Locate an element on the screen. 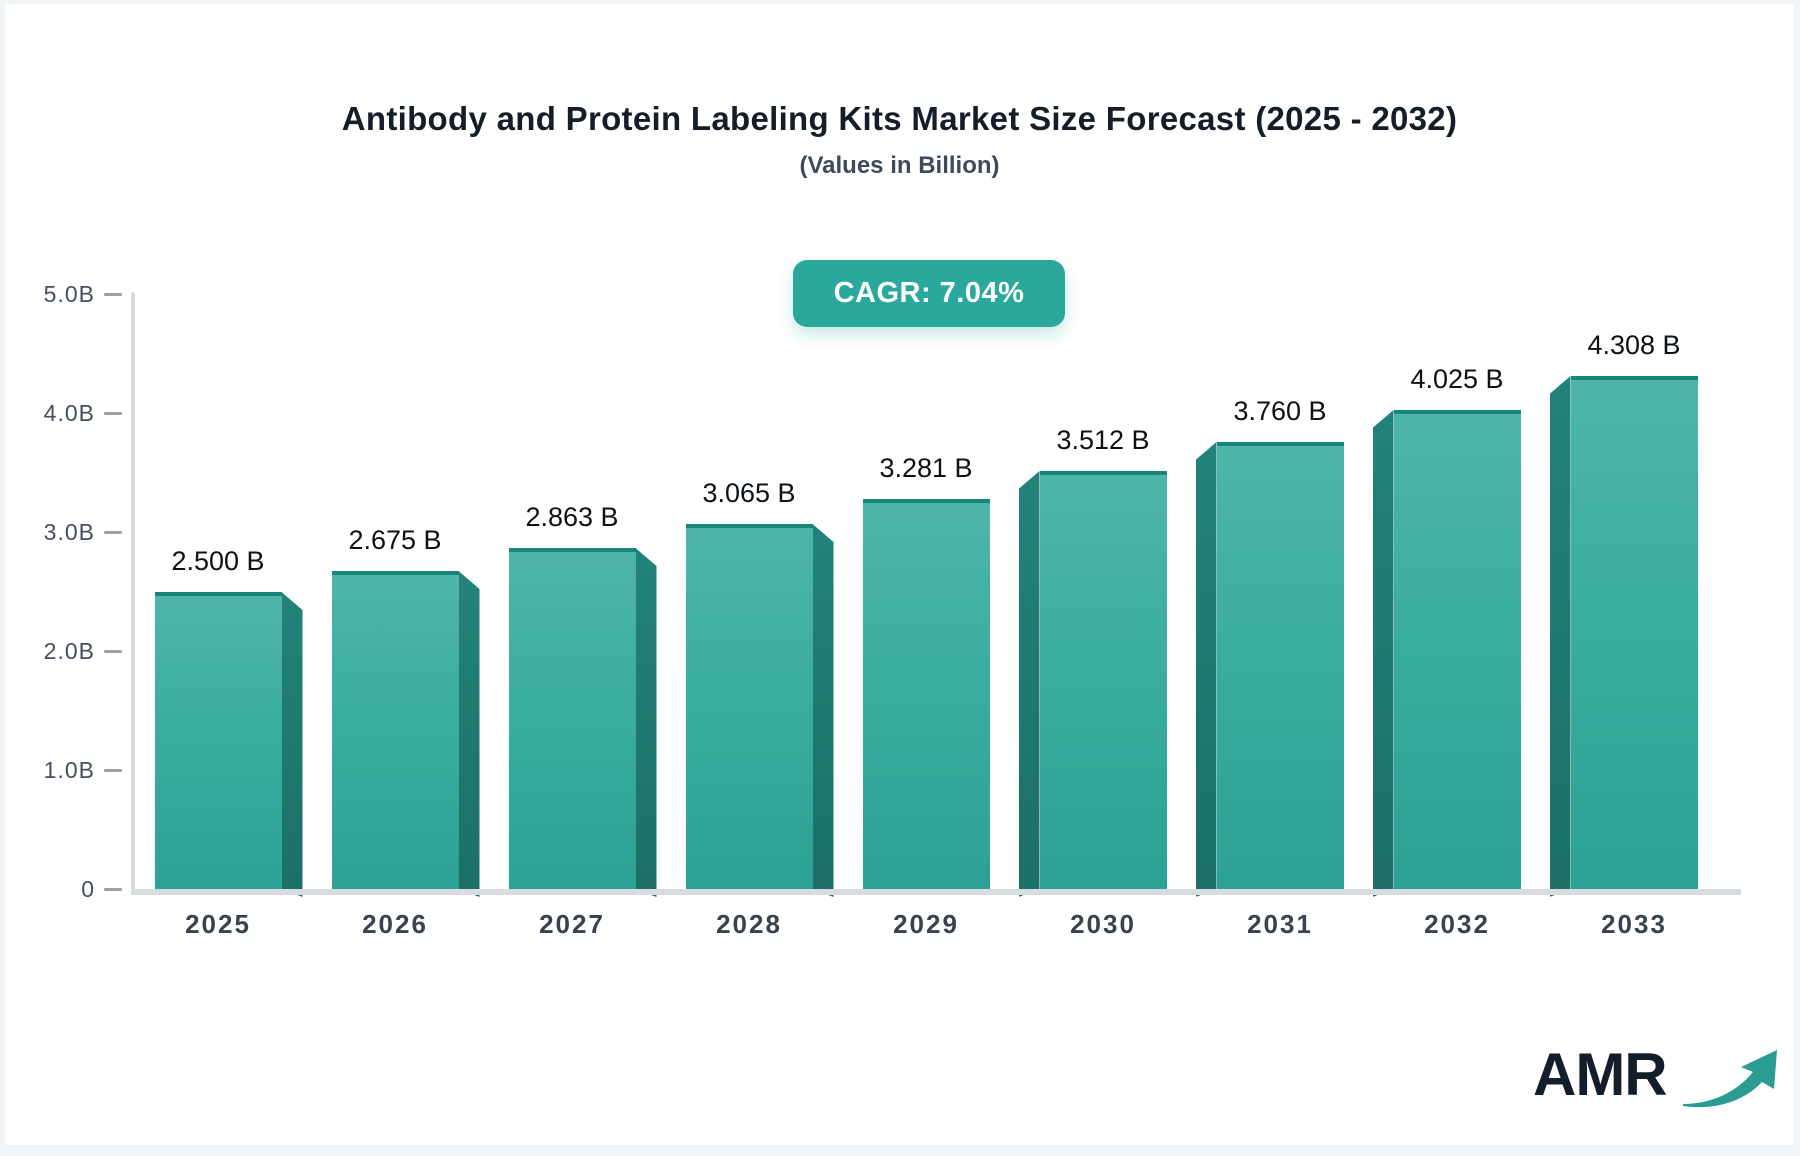 Image resolution: width=1800 pixels, height=1156 pixels. y-tick-label: 4.0B is located at coordinates (69, 413).